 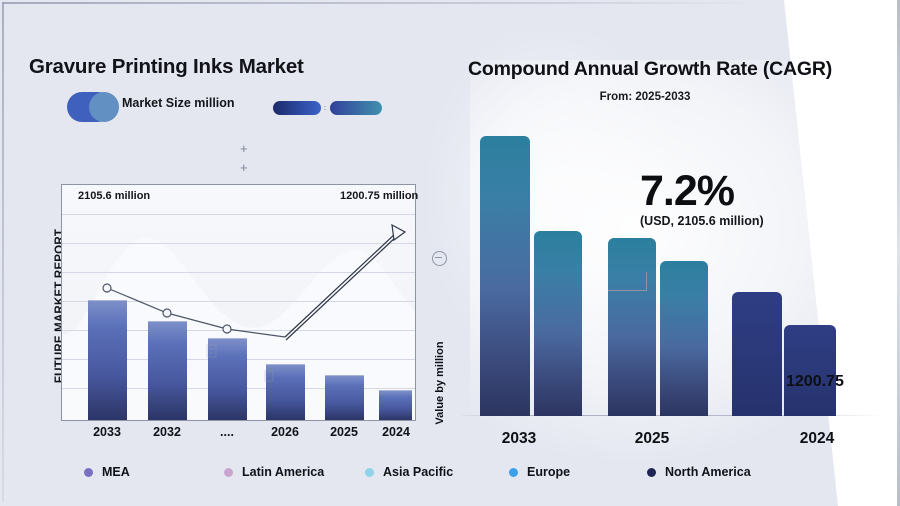 I want to click on legend-item-north-america: North America, so click(x=699, y=472).